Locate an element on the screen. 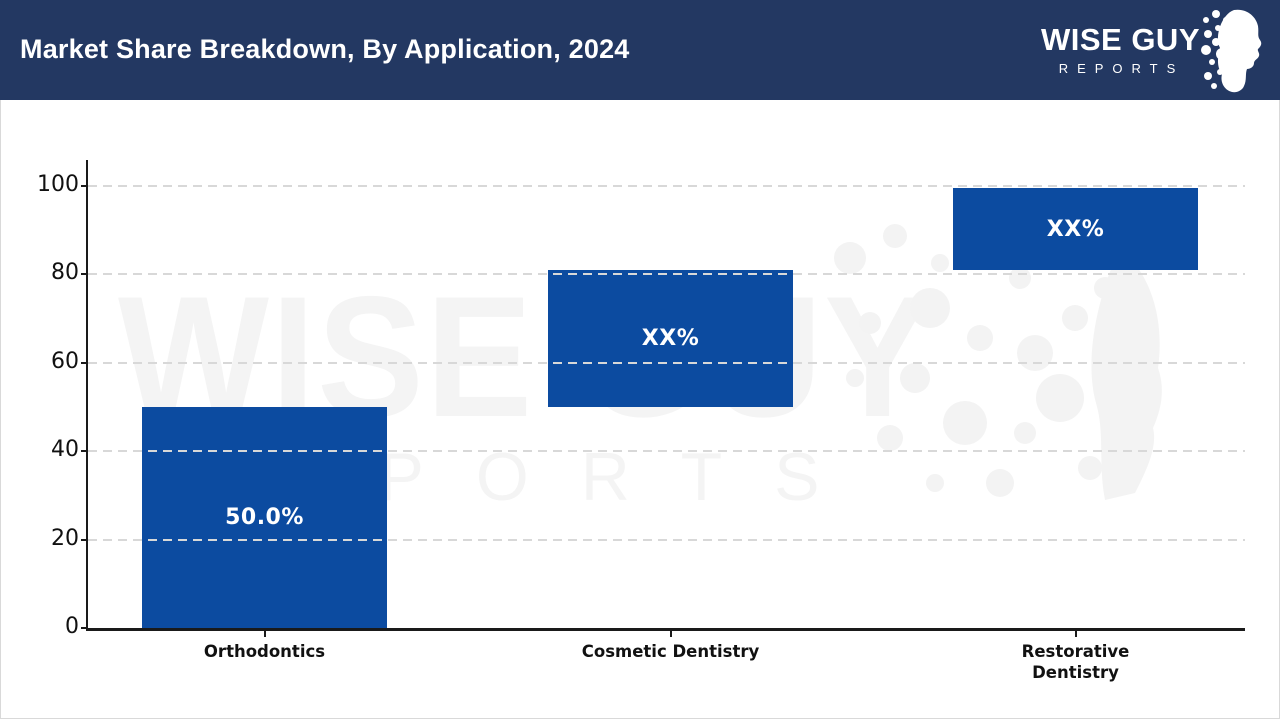  y-tick-label: 60 is located at coordinates (65, 361).